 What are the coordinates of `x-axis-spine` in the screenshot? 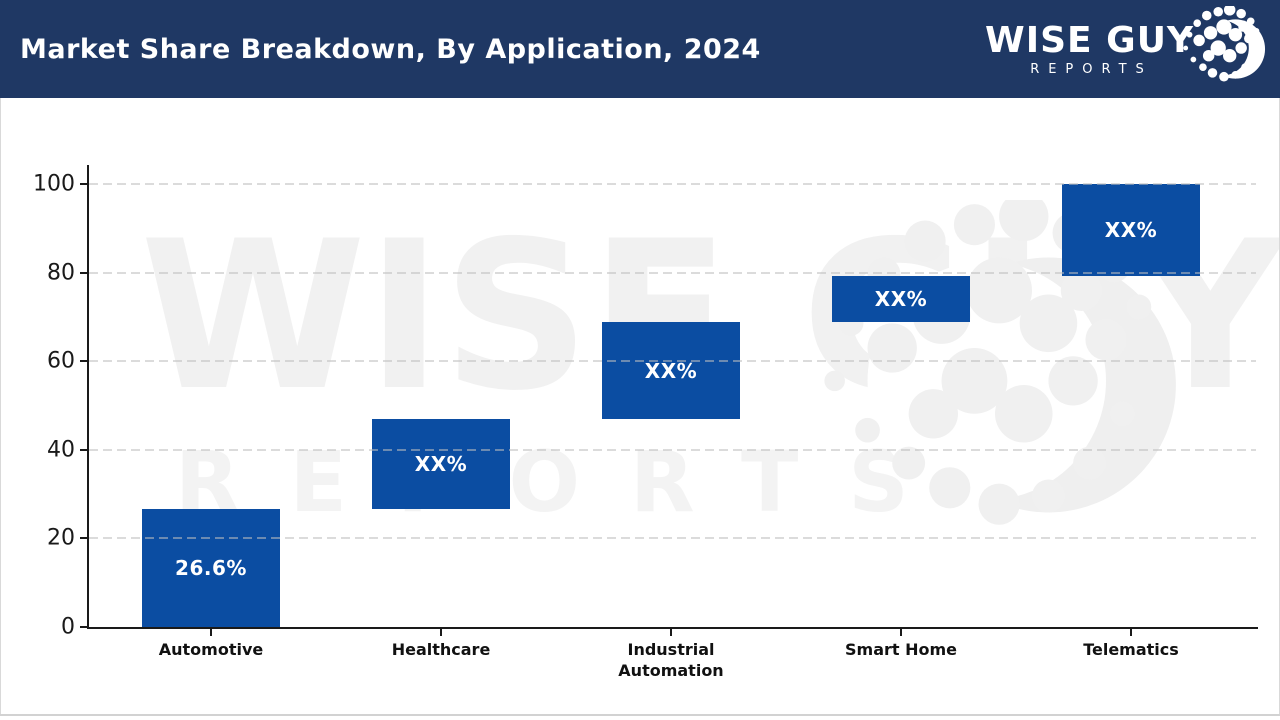 It's located at (672, 628).